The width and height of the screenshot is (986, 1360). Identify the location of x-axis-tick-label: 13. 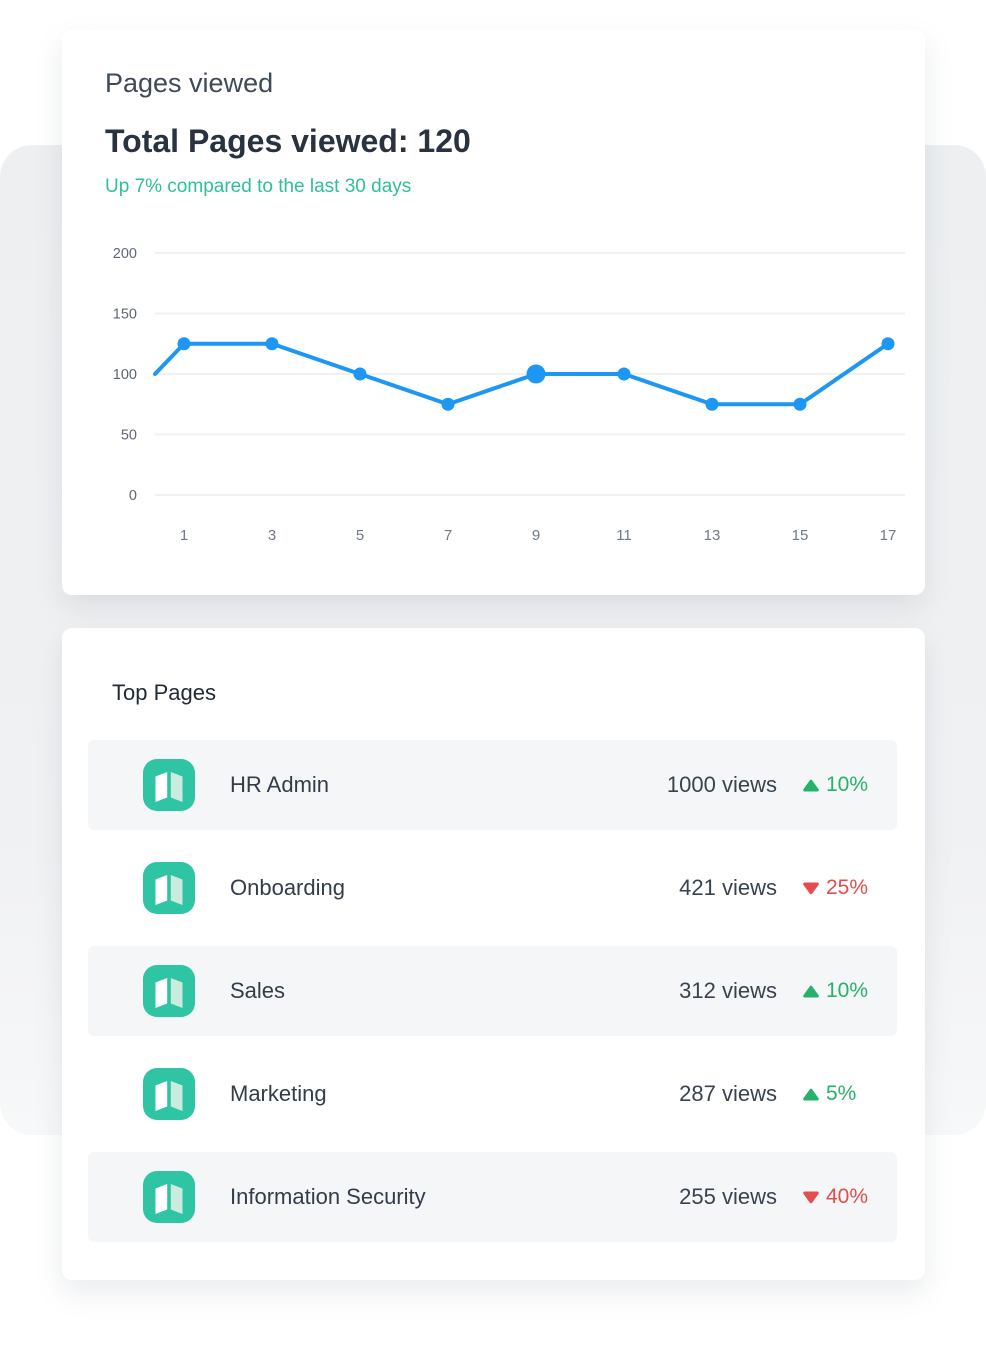
(712, 535).